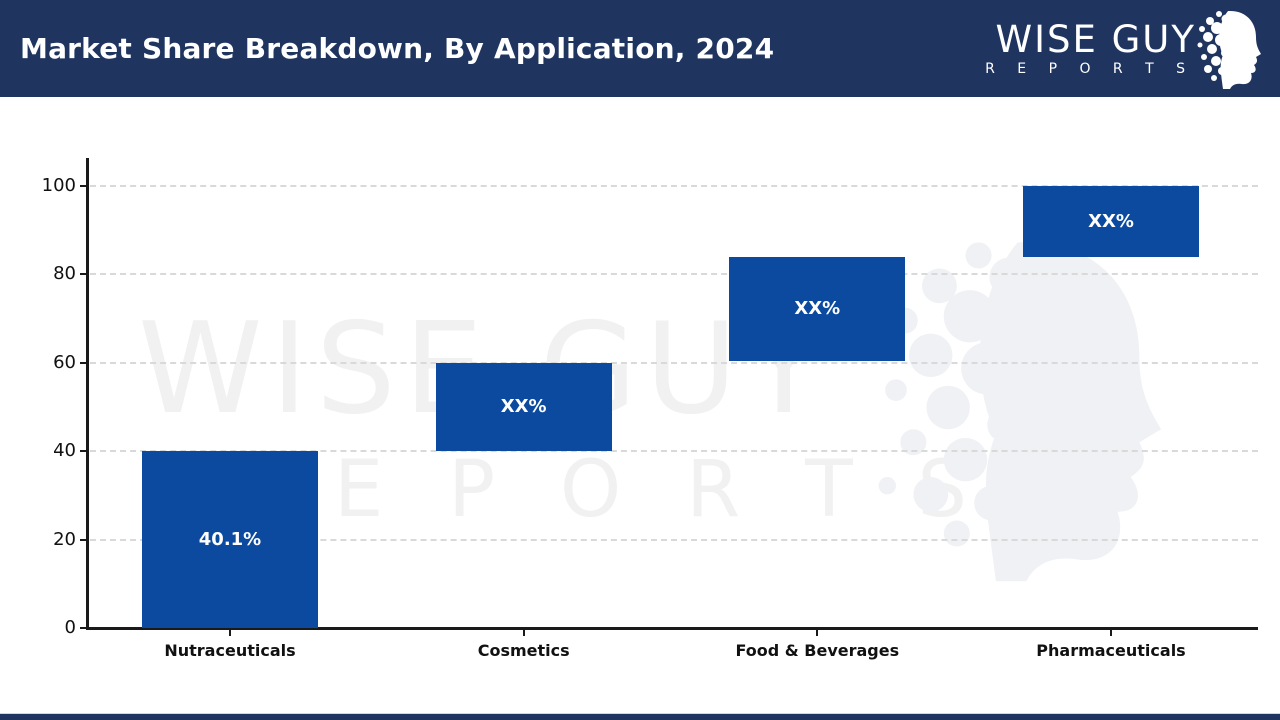  Describe the element at coordinates (523, 650) in the screenshot. I see `x-category-label: Cosmetics` at that location.